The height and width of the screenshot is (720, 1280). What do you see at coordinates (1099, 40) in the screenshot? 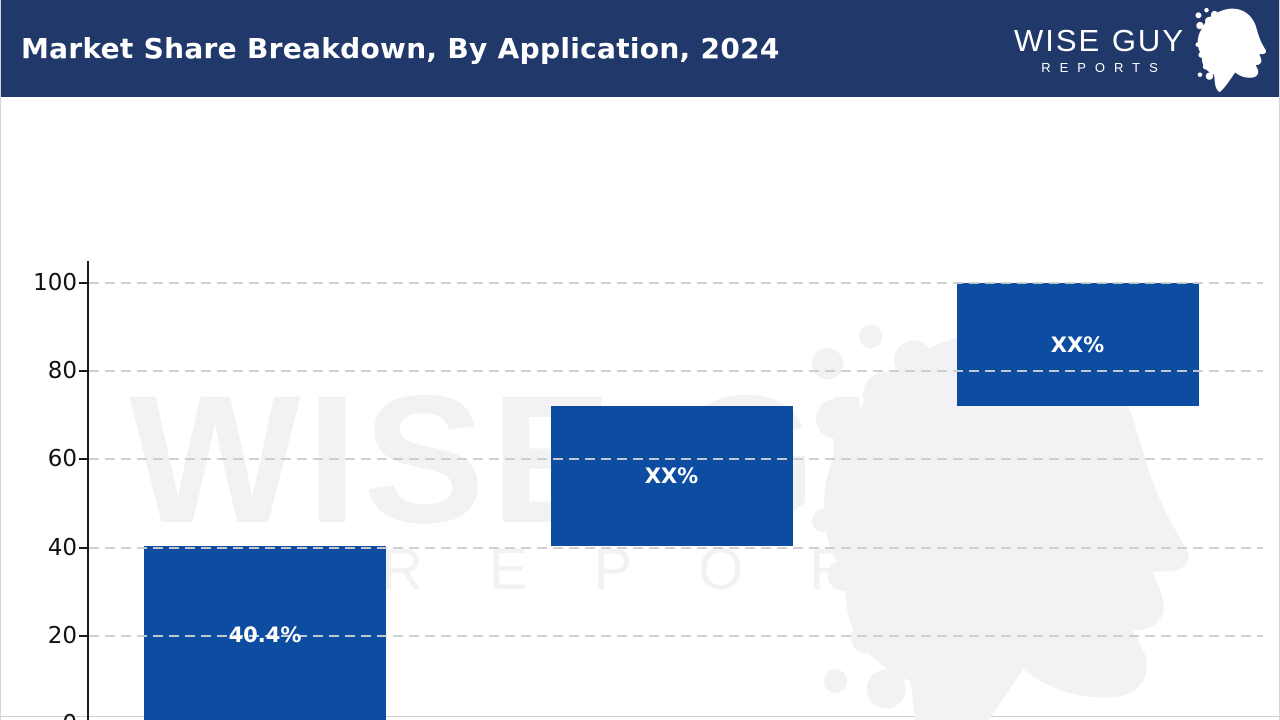
I see `logo-wordmark: WISE GUY` at bounding box center [1099, 40].